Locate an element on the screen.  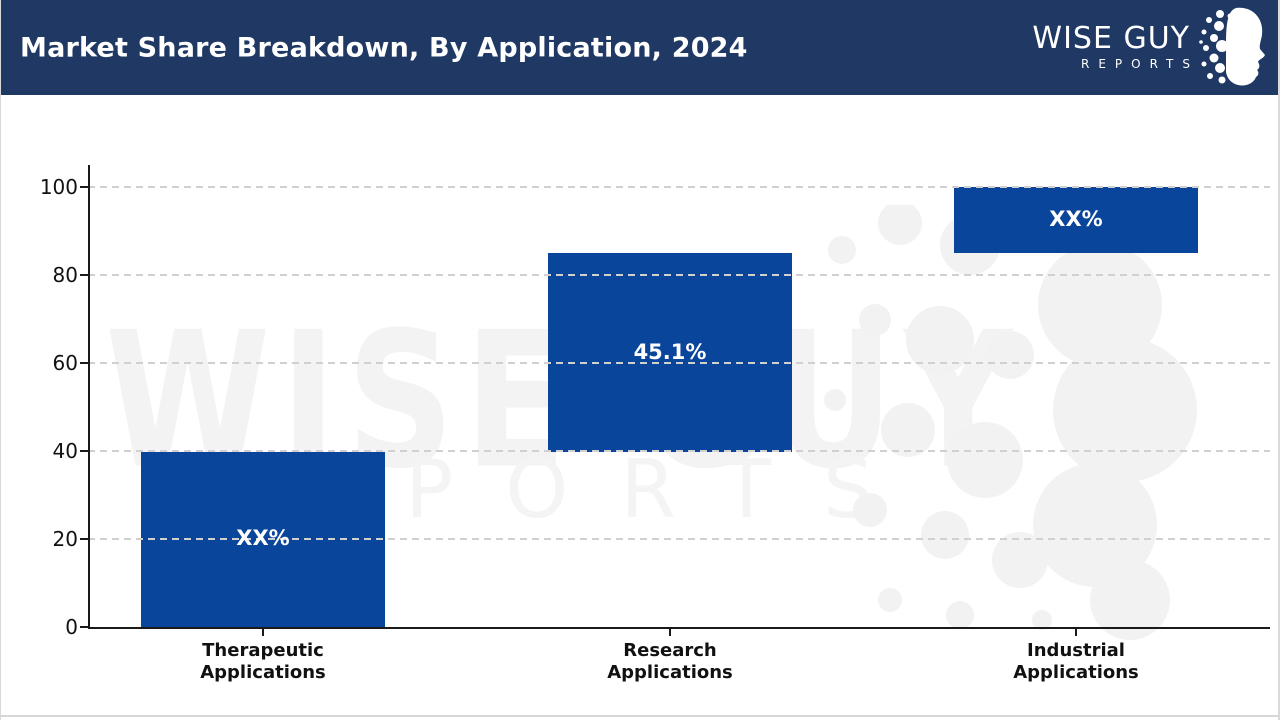
x-category-label-research: Research Applications is located at coordinates (670, 661).